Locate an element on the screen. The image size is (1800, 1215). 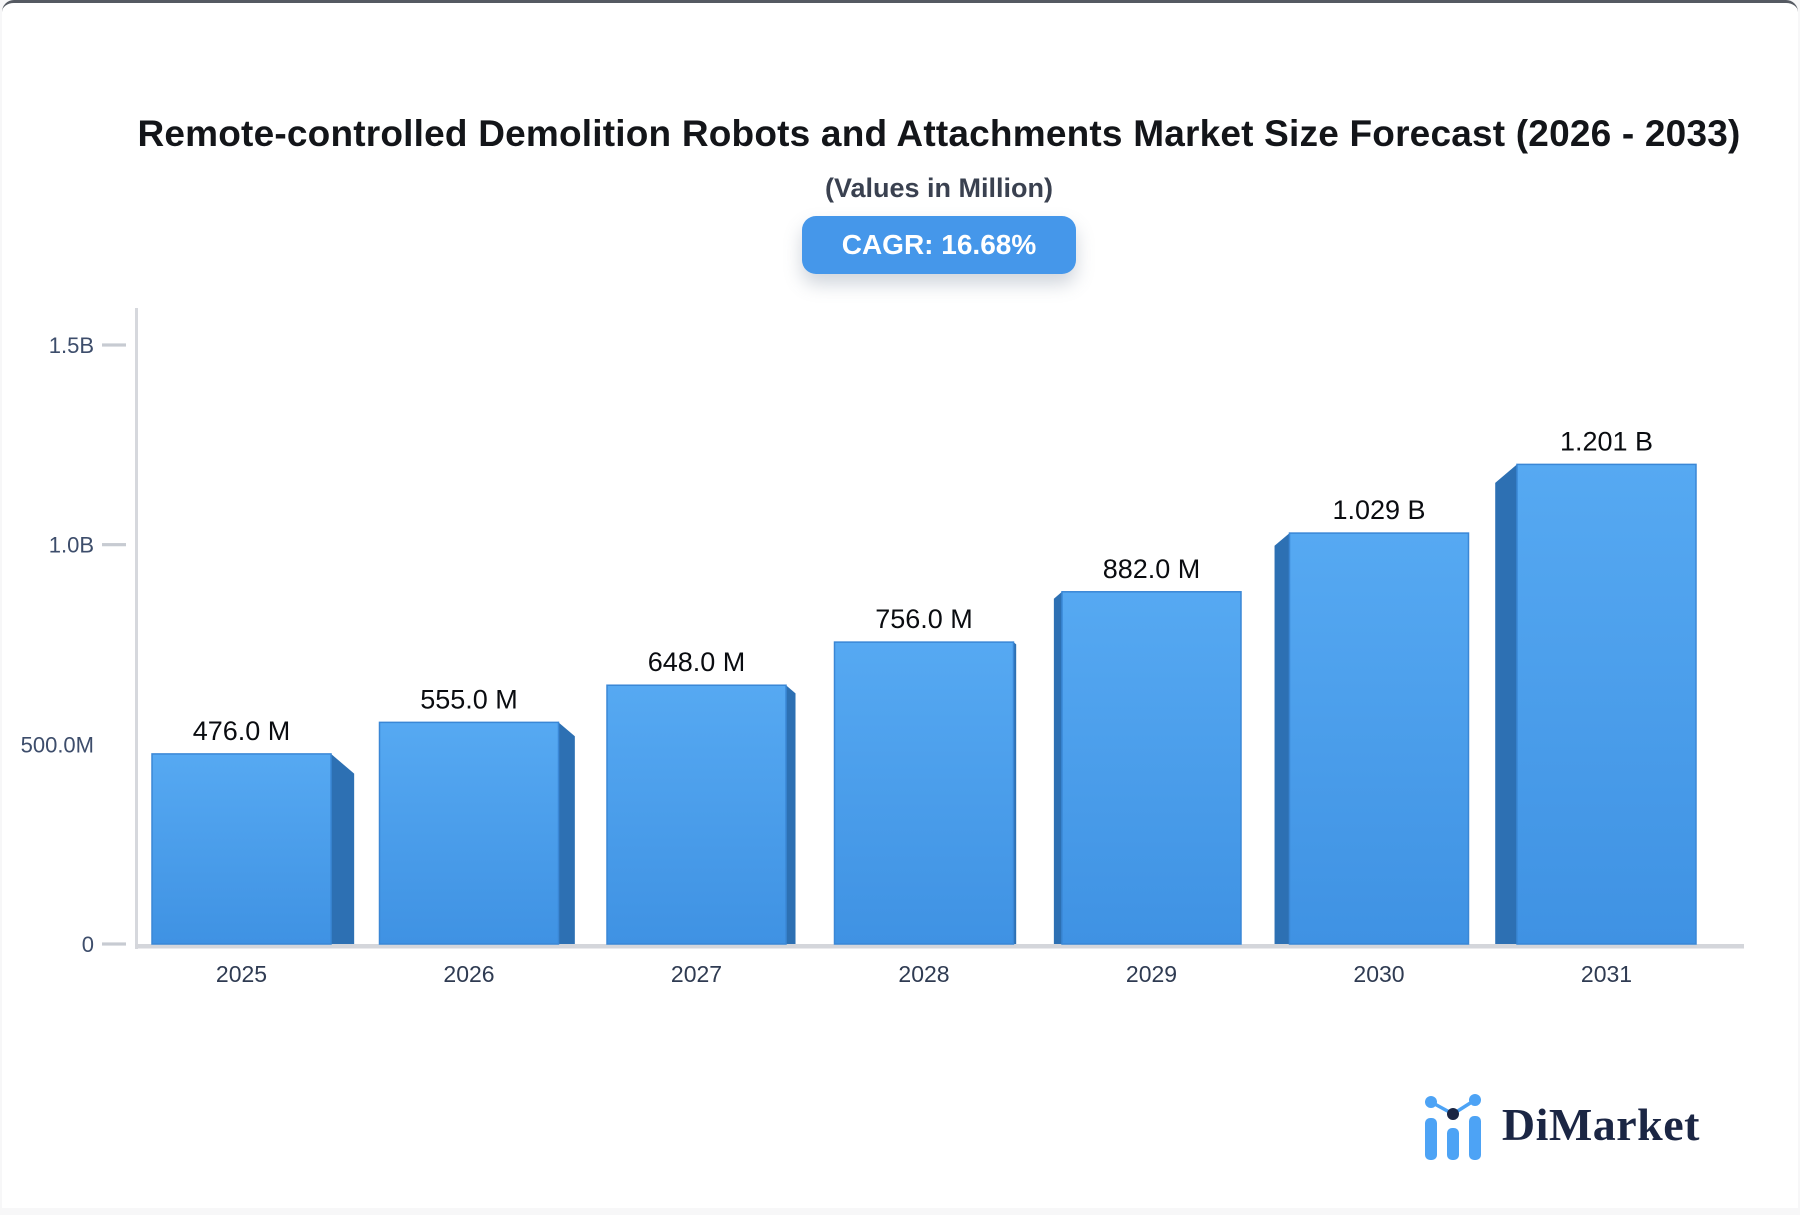
x-axis-label: 2028 is located at coordinates (923, 974).